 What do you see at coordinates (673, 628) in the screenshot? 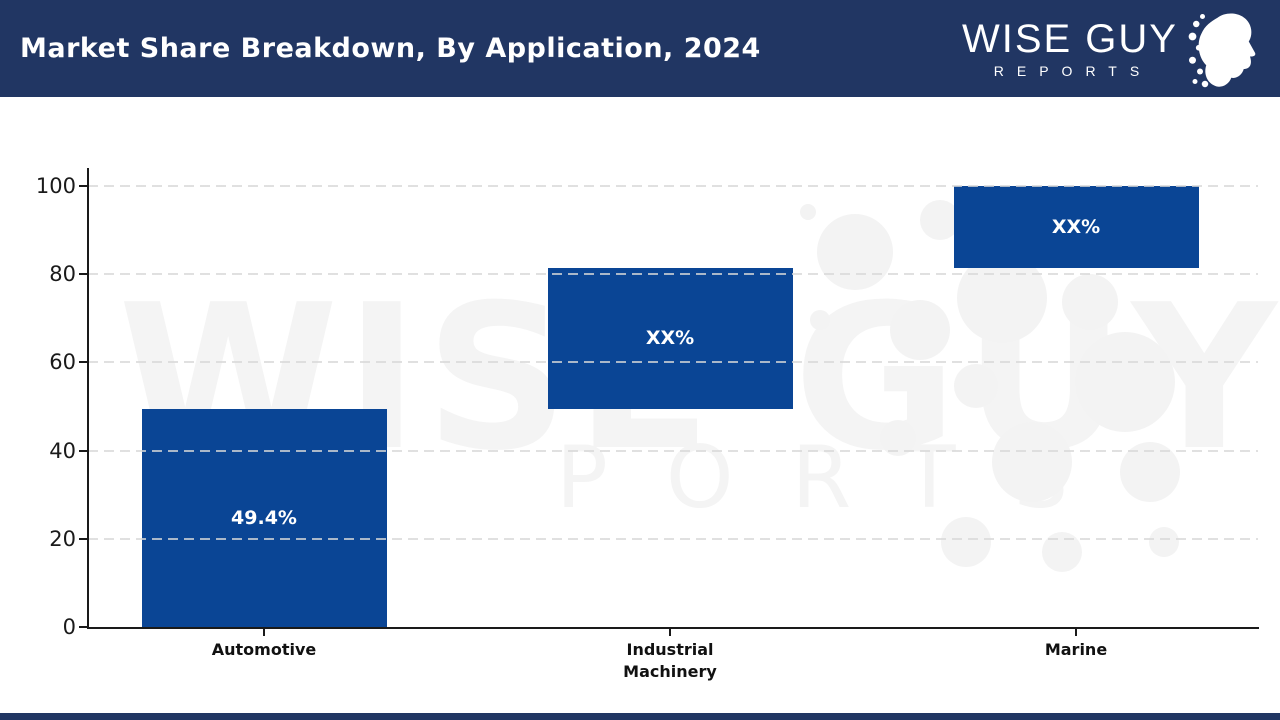
I see `x-axis-line` at bounding box center [673, 628].